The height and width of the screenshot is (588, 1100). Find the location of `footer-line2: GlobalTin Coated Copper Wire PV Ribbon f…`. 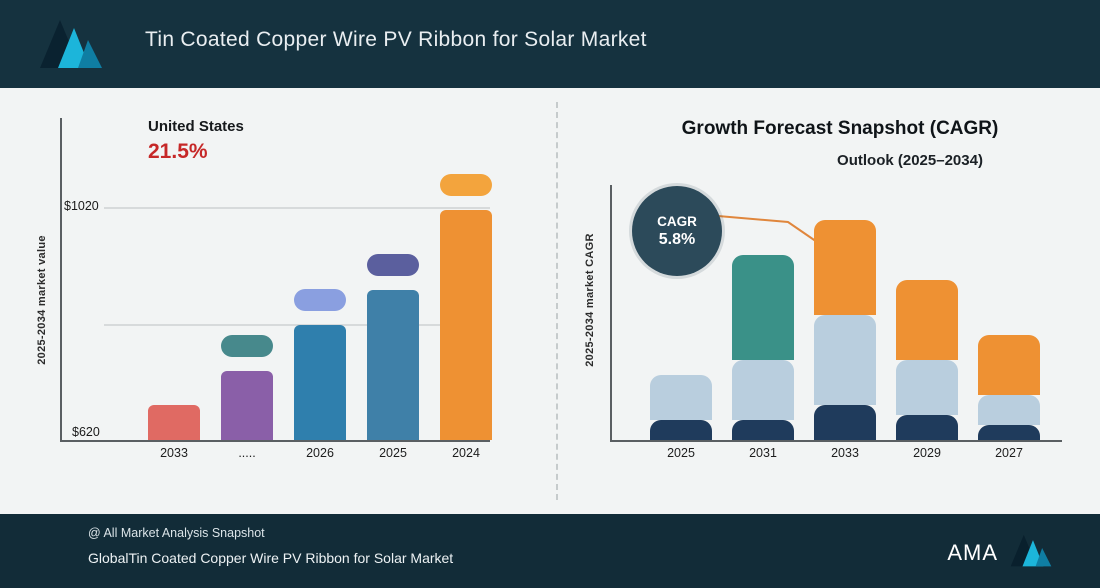

footer-line2: GlobalTin Coated Copper Wire PV Ribbon f… is located at coordinates (271, 558).